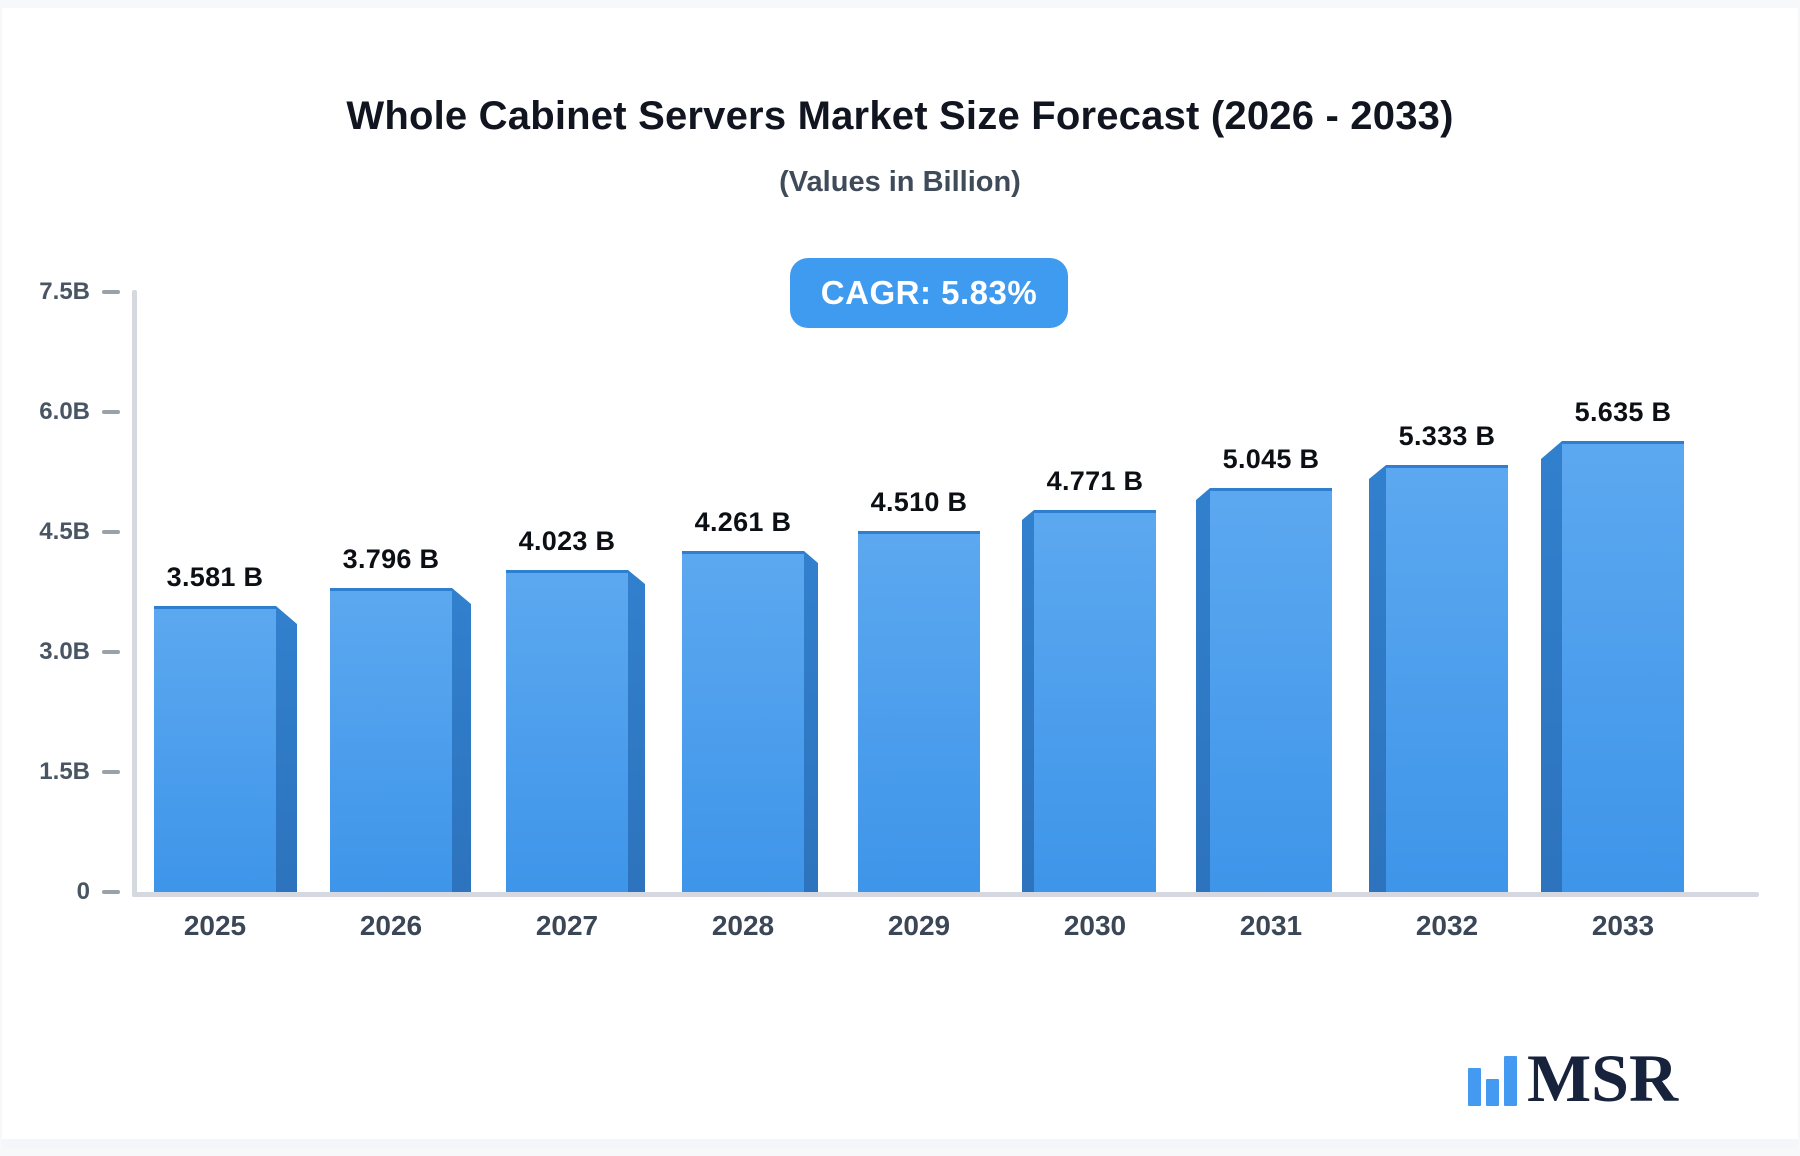 The width and height of the screenshot is (1800, 1156). Describe the element at coordinates (945, 894) in the screenshot. I see `x-axis-line` at that location.